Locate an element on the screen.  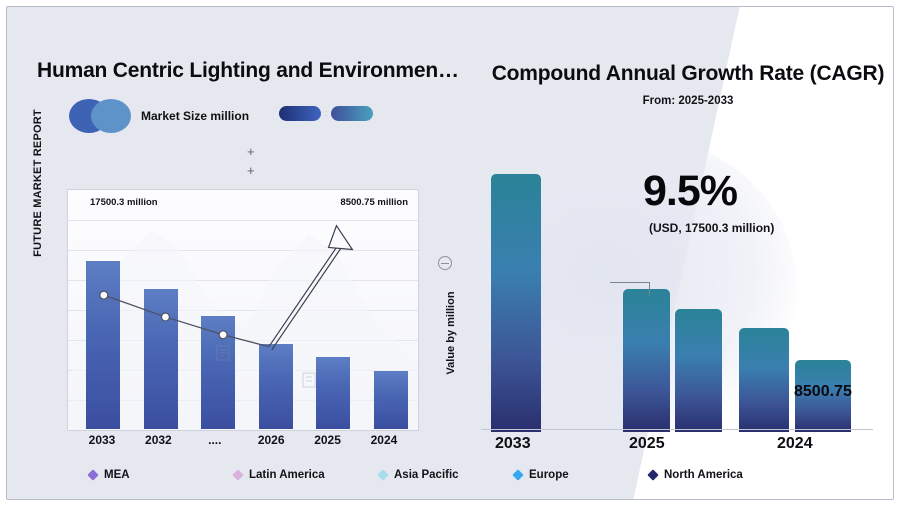
right-panel-subtitle: From: 2025-2033 is located at coordinates (688, 101).